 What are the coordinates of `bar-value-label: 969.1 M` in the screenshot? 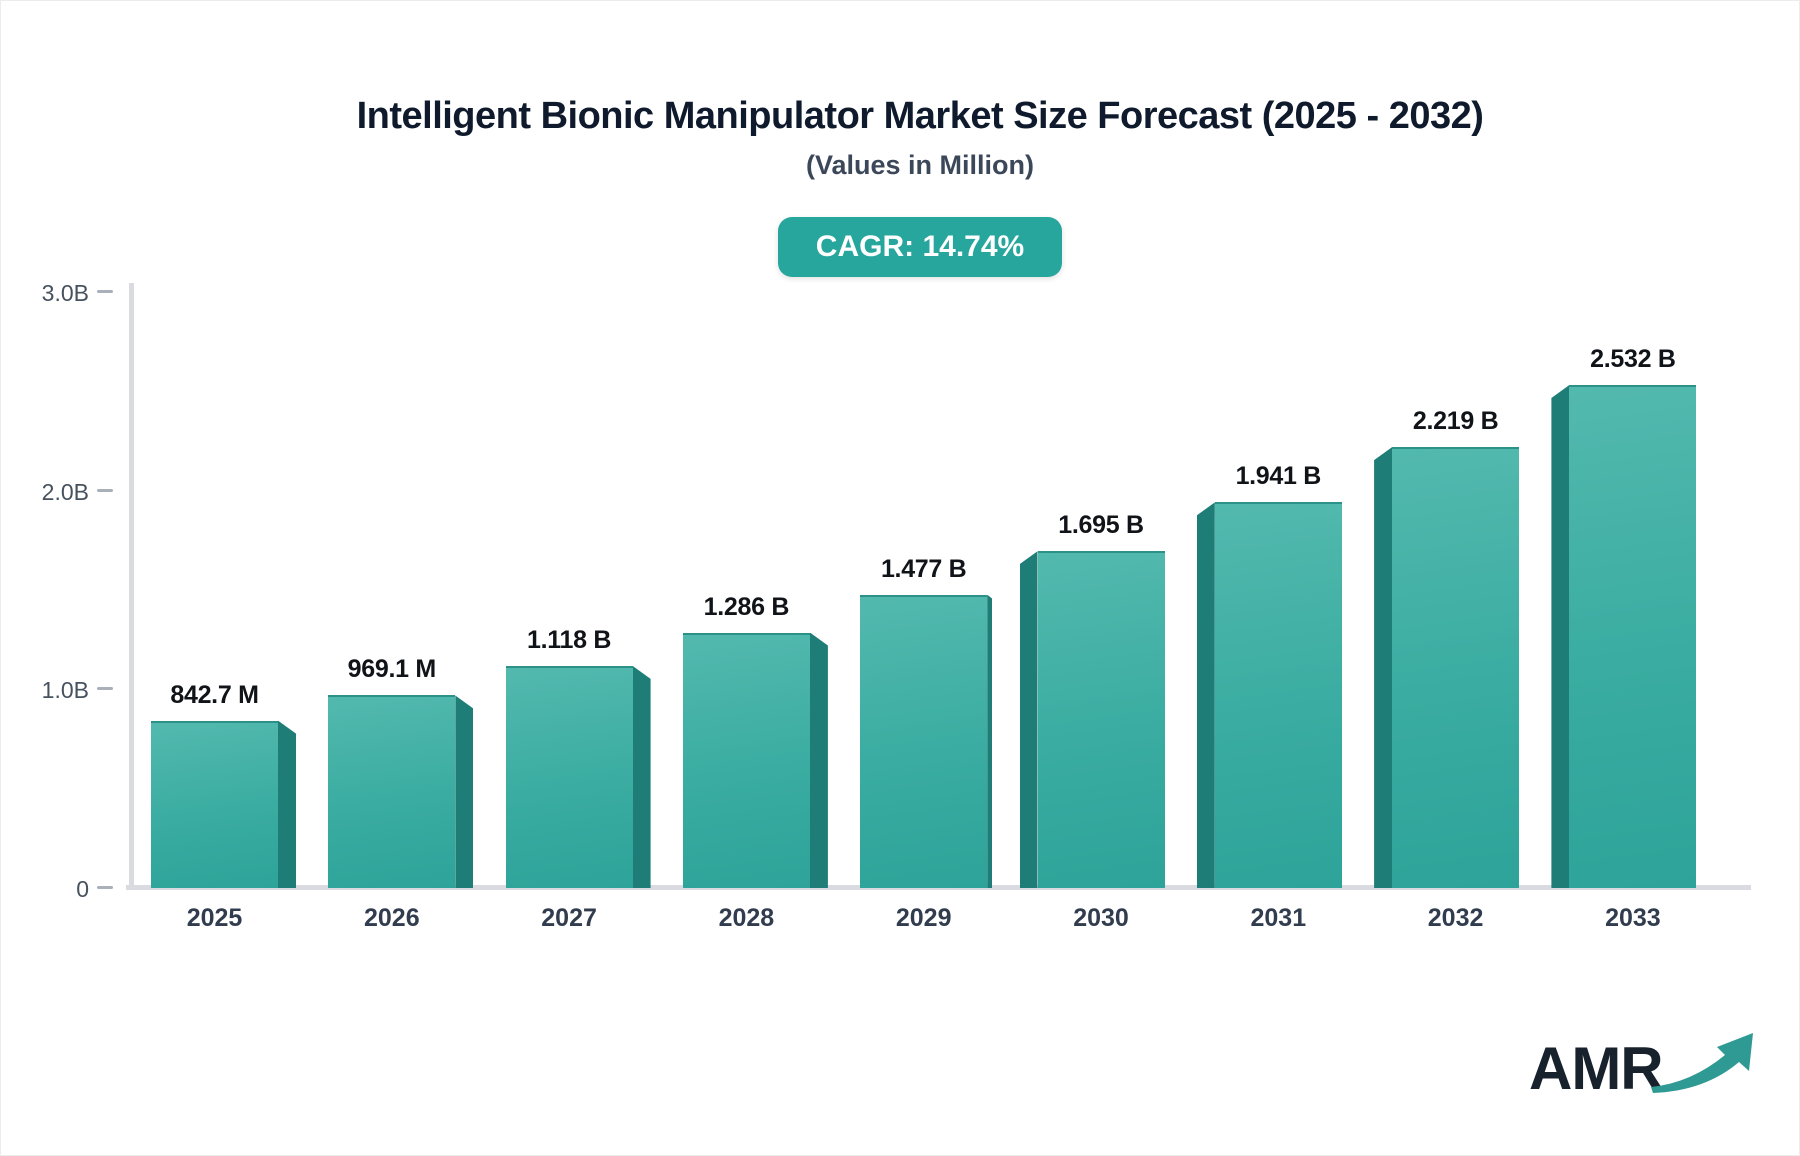 It's located at (392, 669).